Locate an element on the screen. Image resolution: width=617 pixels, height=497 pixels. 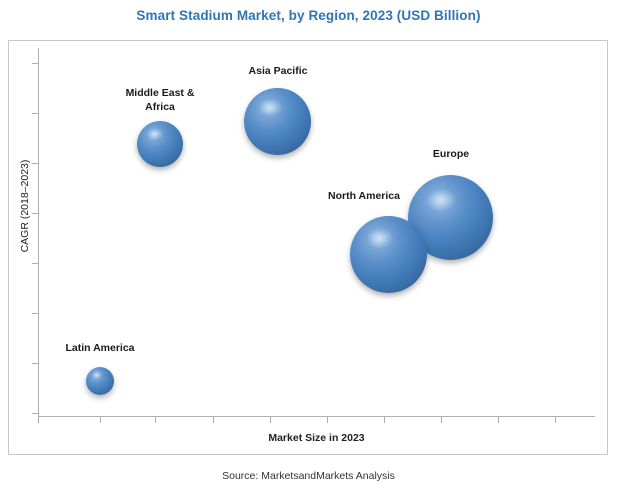
x-axis-line is located at coordinates (316, 416).